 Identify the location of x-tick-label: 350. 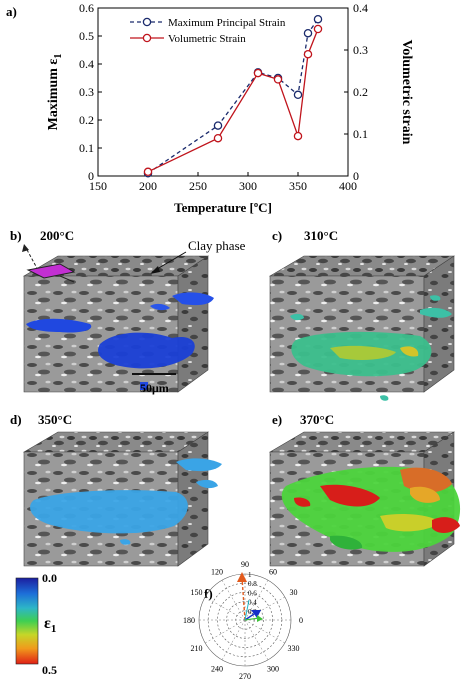
(298, 186).